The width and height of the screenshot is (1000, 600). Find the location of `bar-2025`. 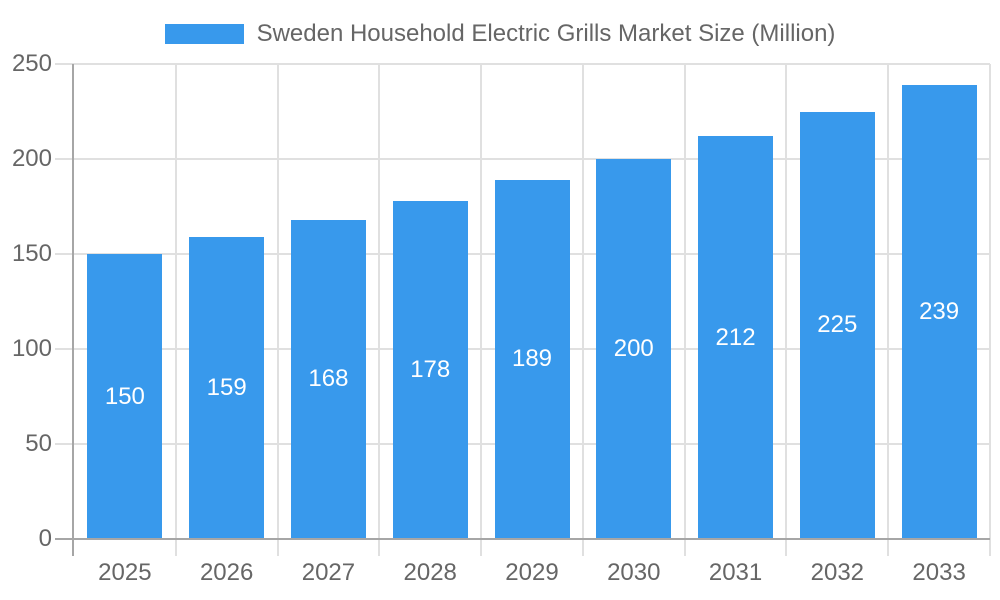

bar-2025 is located at coordinates (125, 396).